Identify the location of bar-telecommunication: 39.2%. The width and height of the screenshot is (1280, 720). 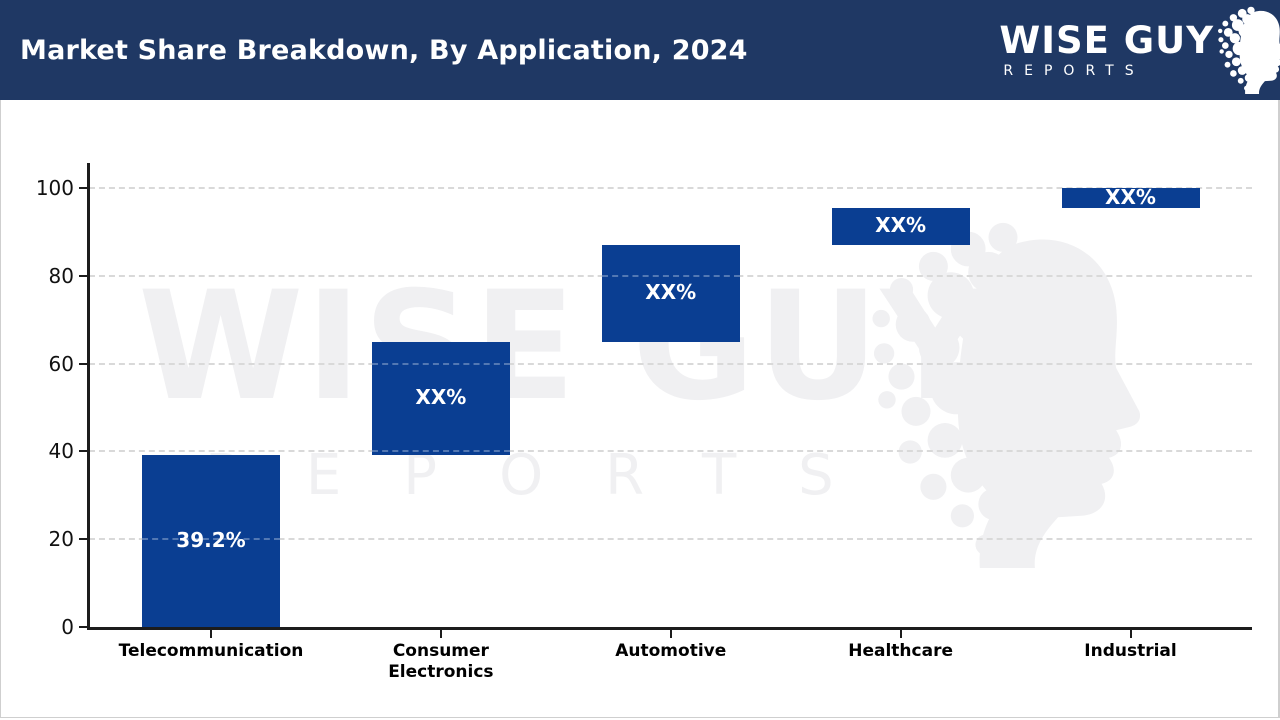
(211, 540).